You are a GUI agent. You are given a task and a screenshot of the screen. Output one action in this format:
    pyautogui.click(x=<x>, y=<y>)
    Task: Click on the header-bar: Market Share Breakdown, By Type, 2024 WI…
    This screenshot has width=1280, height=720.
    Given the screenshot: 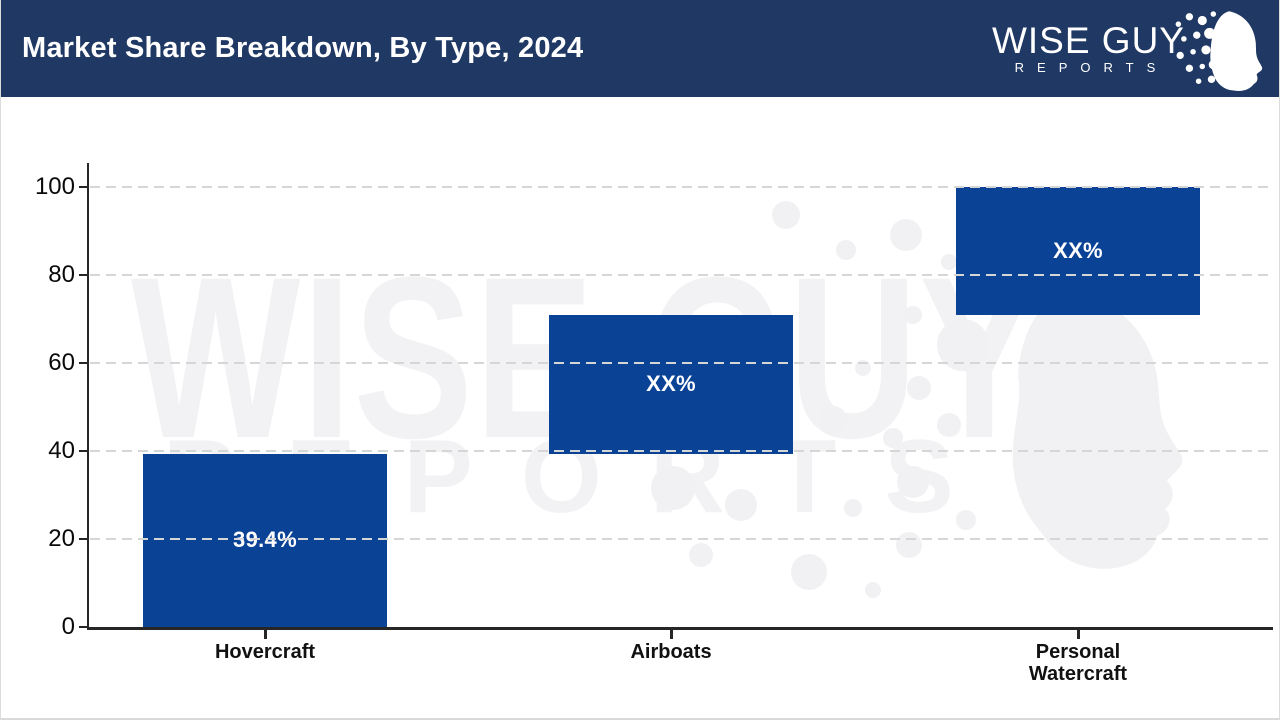 What is the action you would take?
    pyautogui.click(x=640, y=48)
    